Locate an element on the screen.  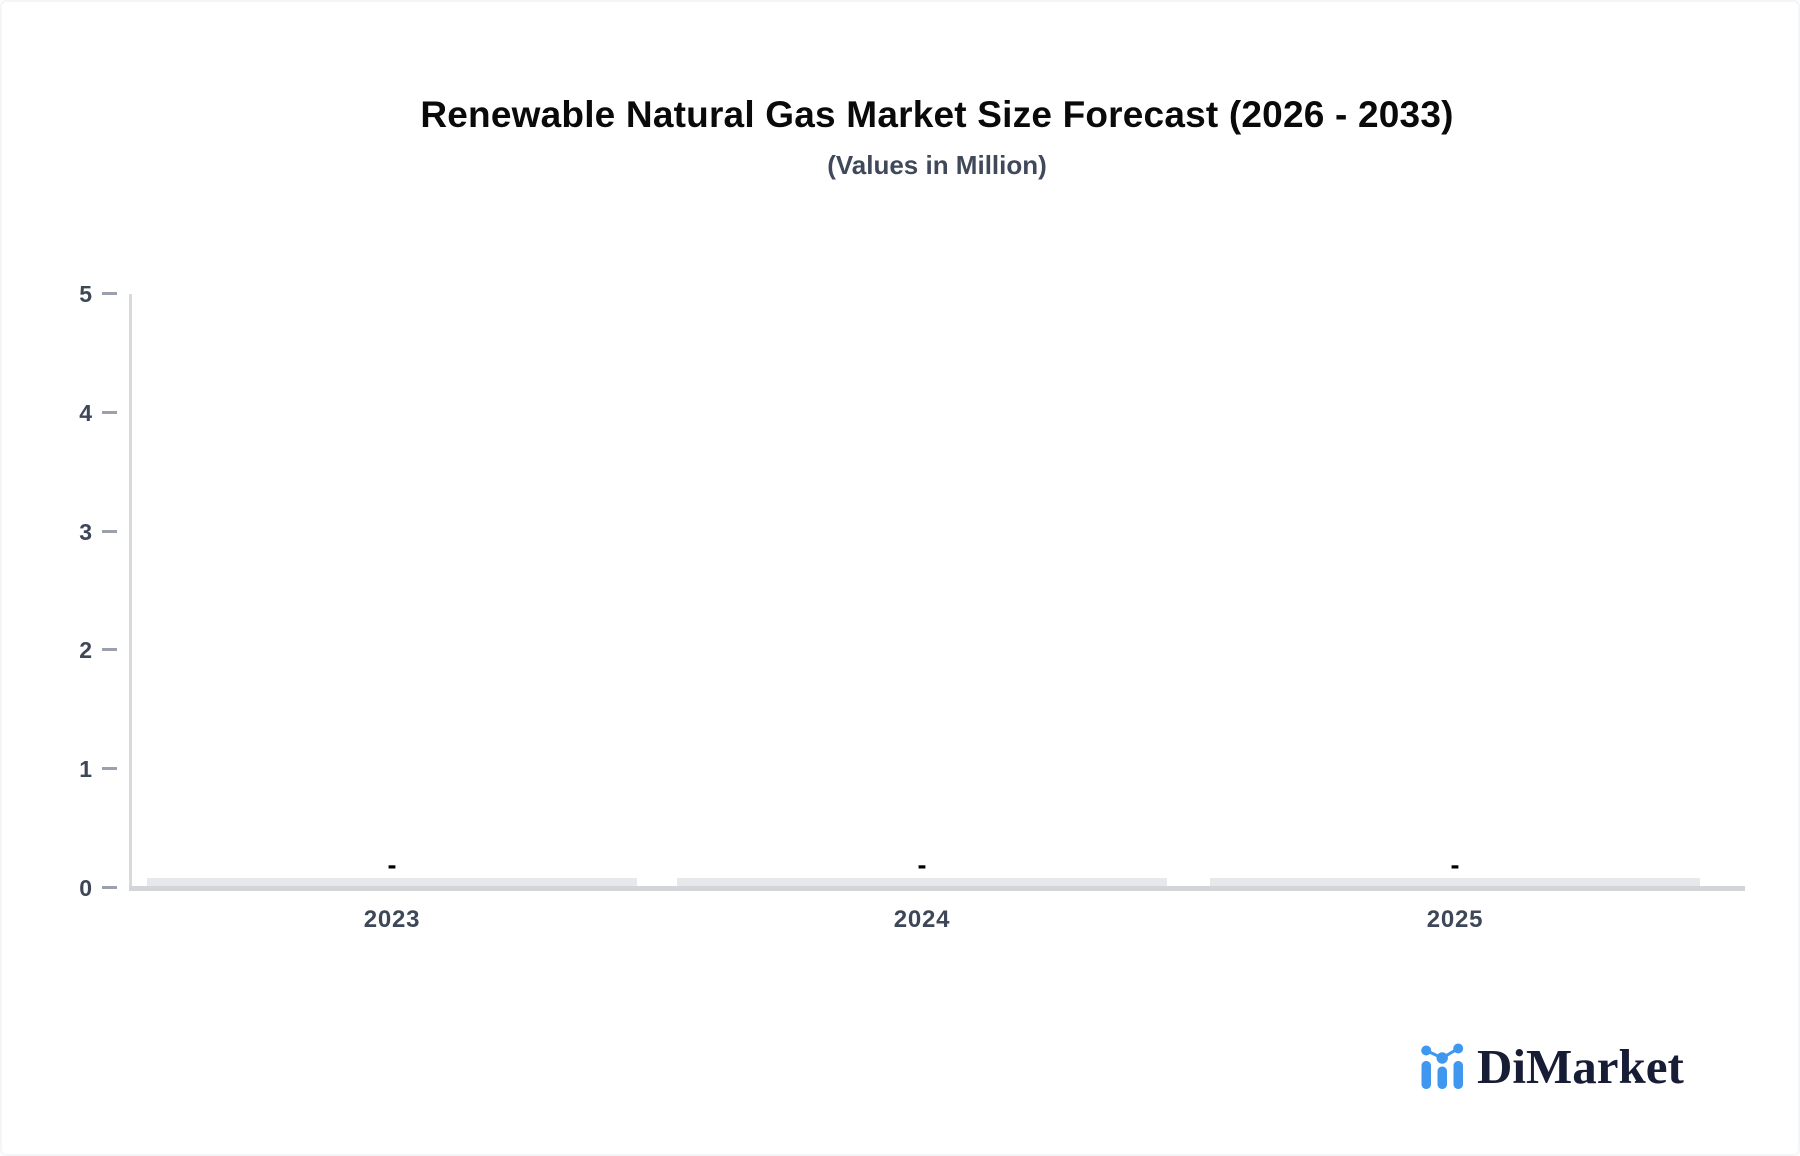
chart-subtitle: (Values in Million) is located at coordinates (937, 165).